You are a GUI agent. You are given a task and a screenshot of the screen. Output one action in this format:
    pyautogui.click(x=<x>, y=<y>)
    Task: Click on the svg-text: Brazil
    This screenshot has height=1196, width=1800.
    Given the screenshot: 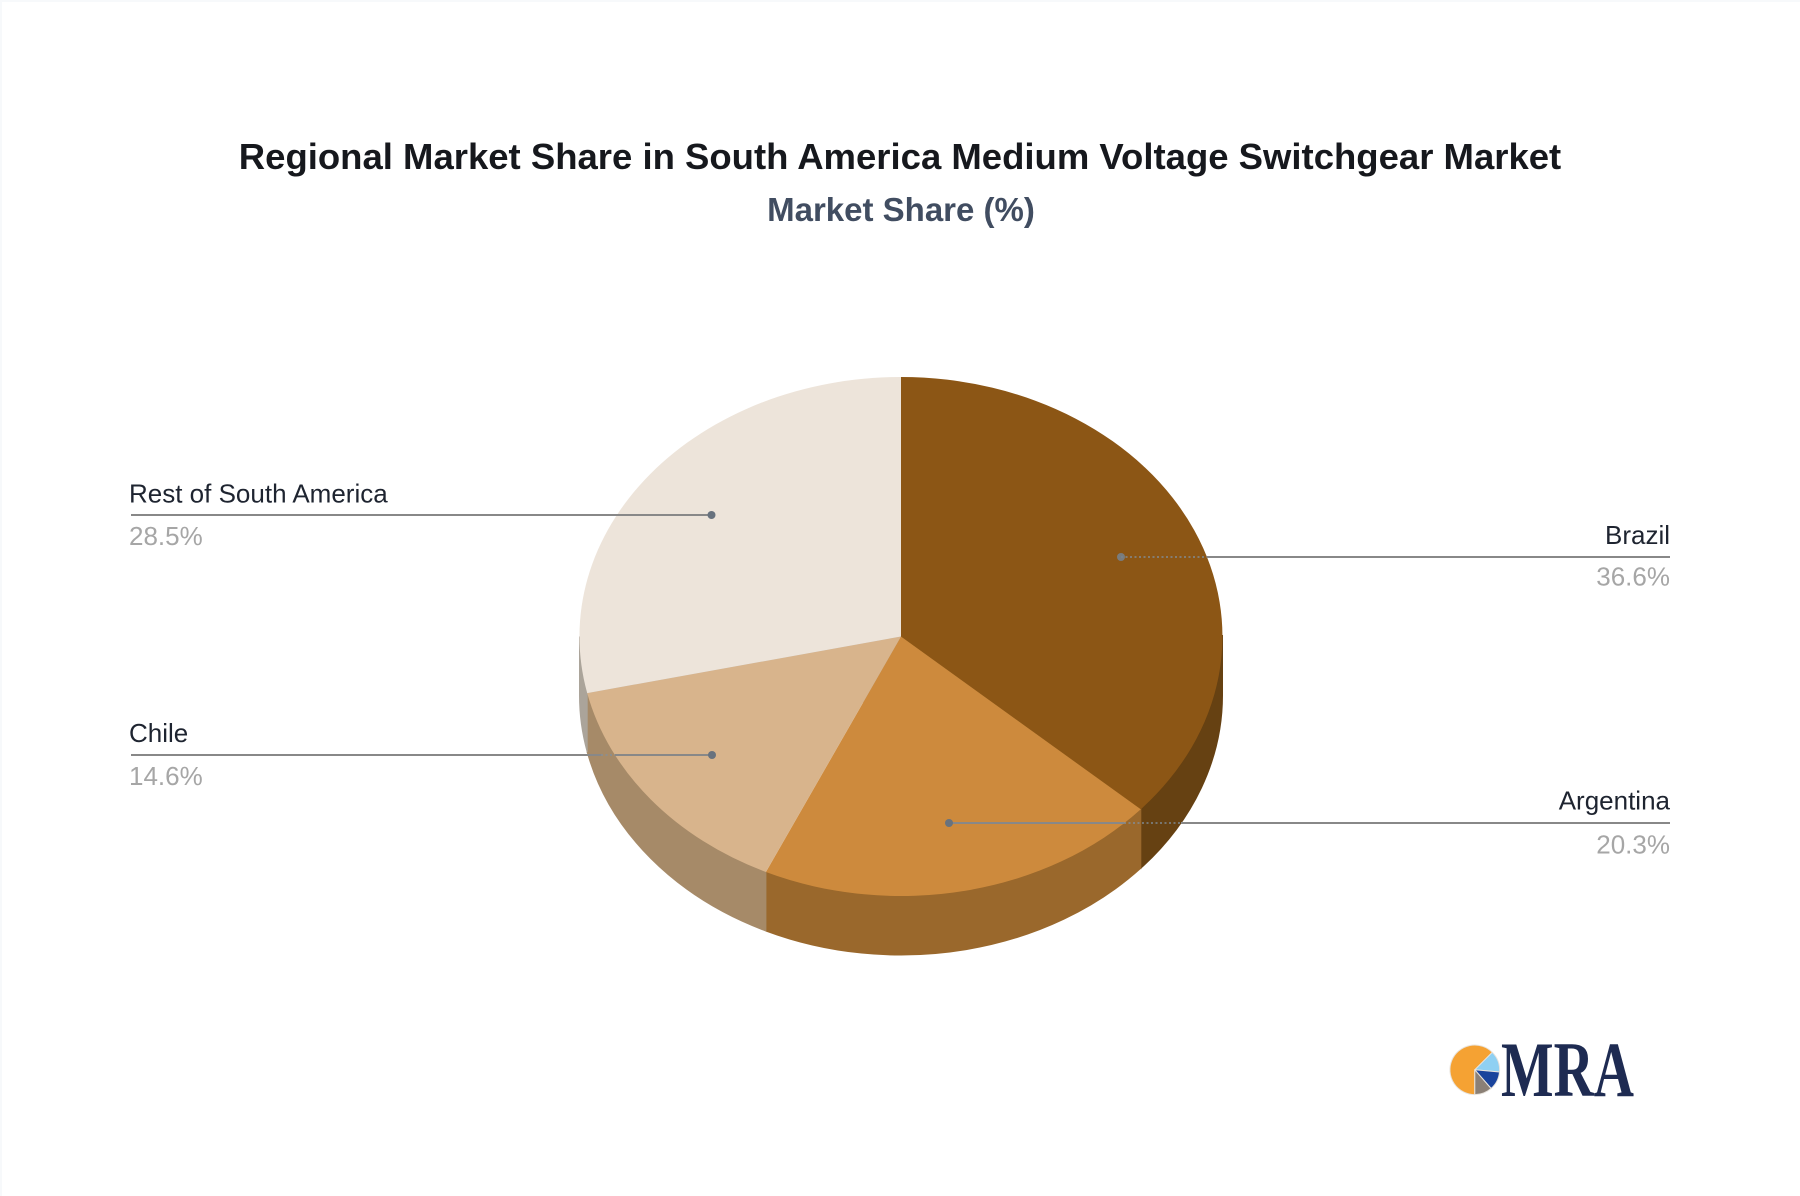 What is the action you would take?
    pyautogui.click(x=1637, y=535)
    